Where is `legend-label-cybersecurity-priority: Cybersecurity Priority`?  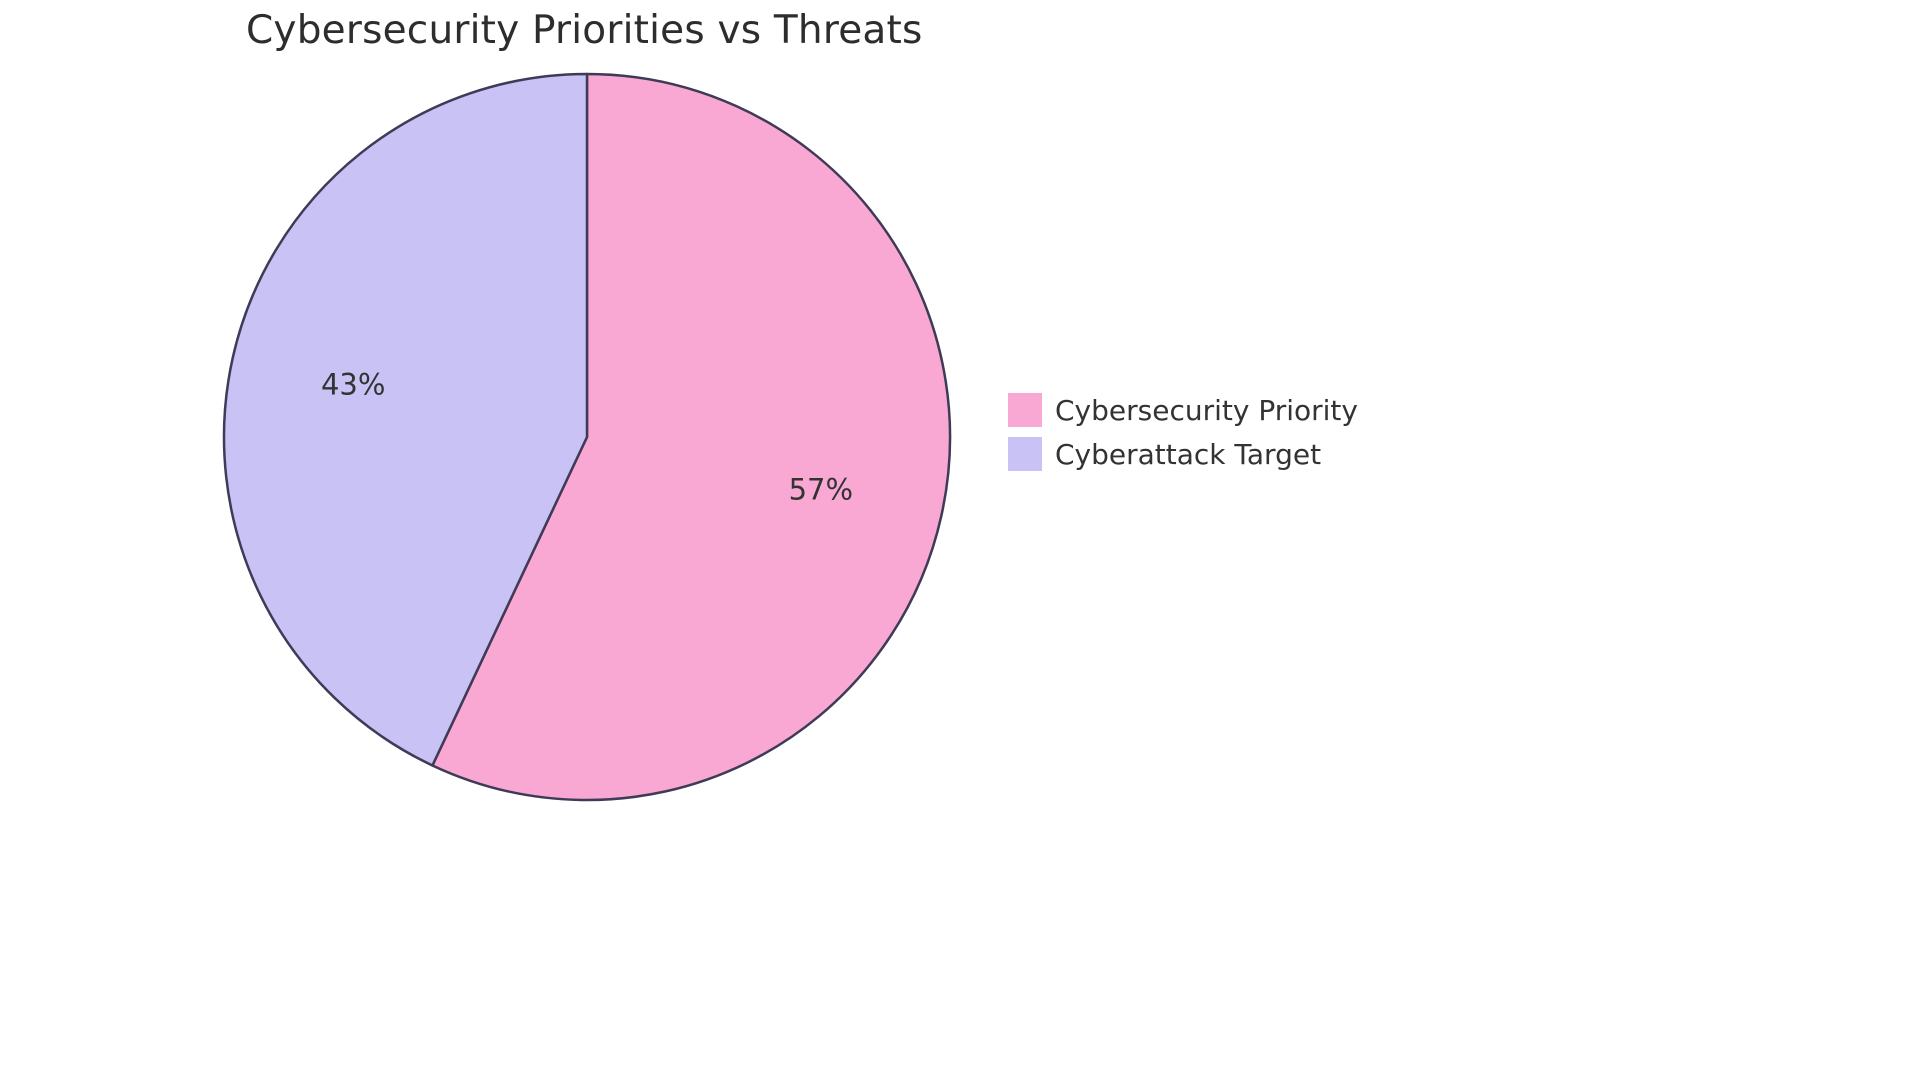
legend-label-cybersecurity-priority: Cybersecurity Priority is located at coordinates (1206, 410).